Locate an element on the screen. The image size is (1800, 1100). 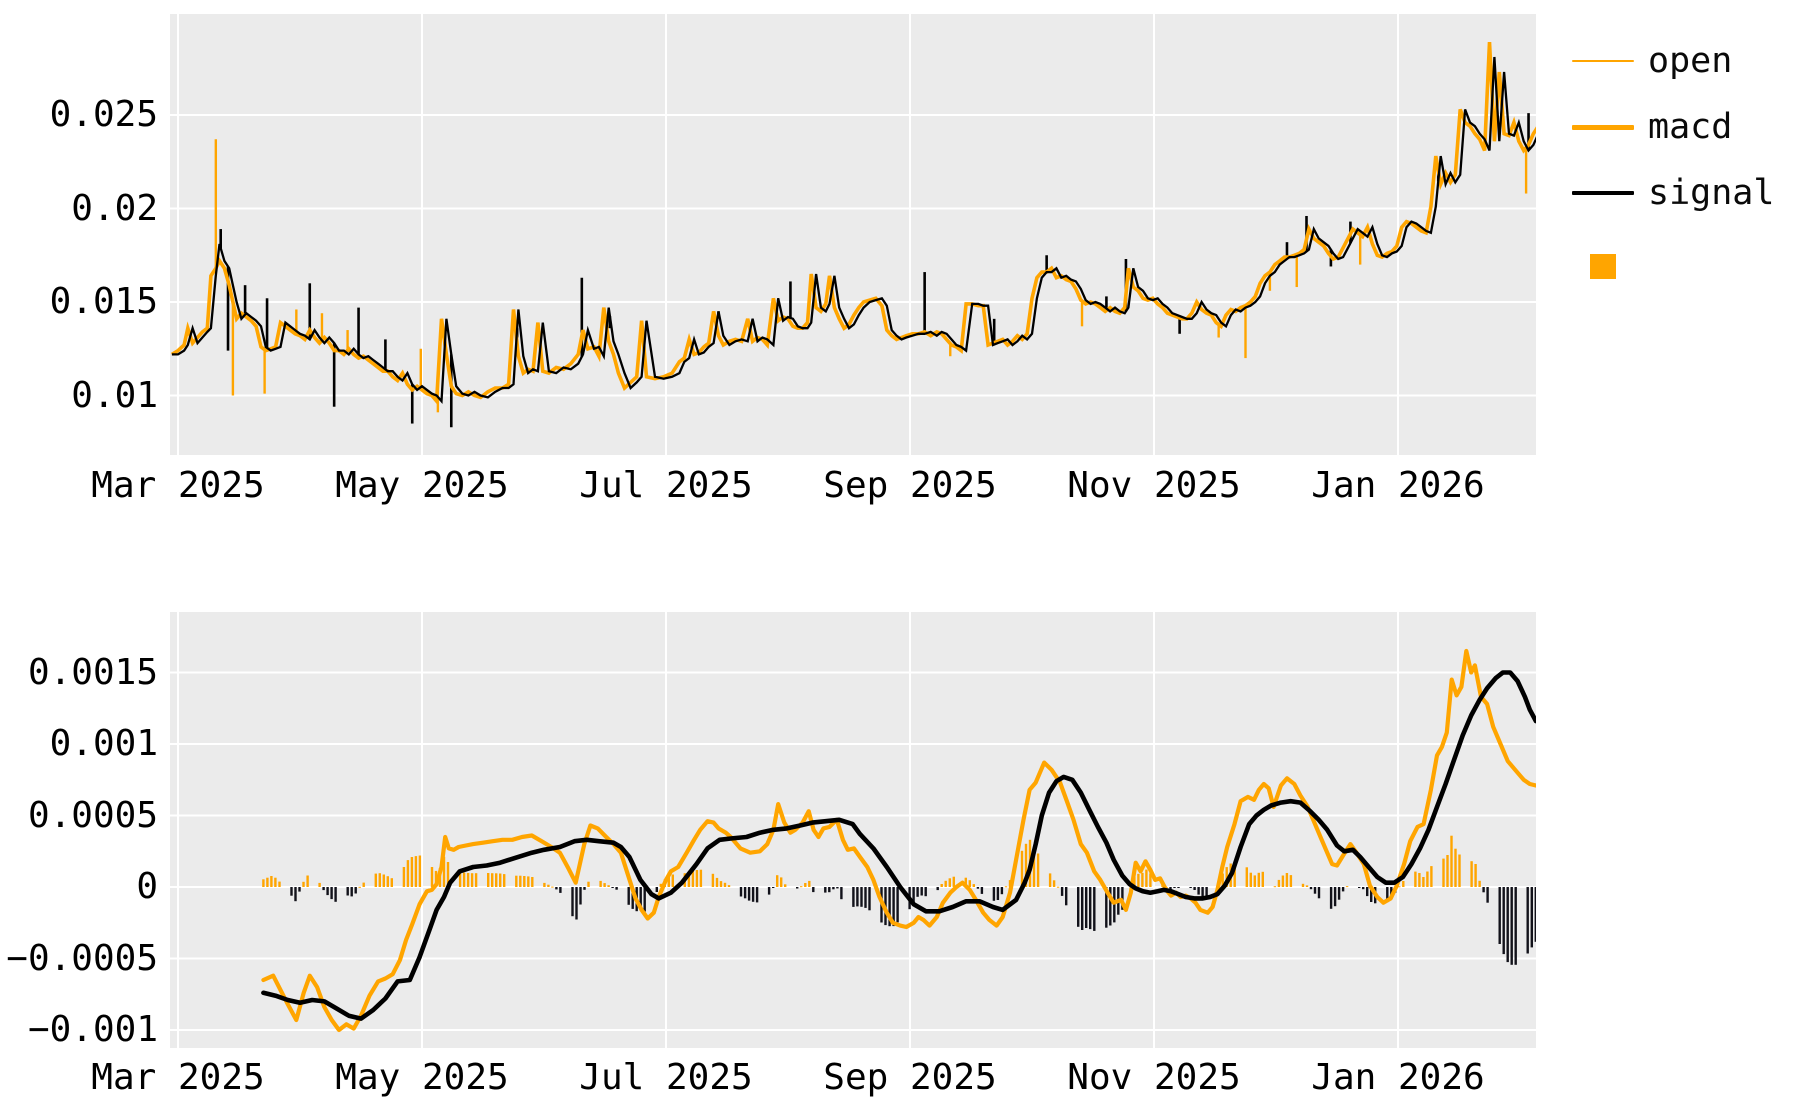
legend-label-signal: signal is located at coordinates (1711, 193).